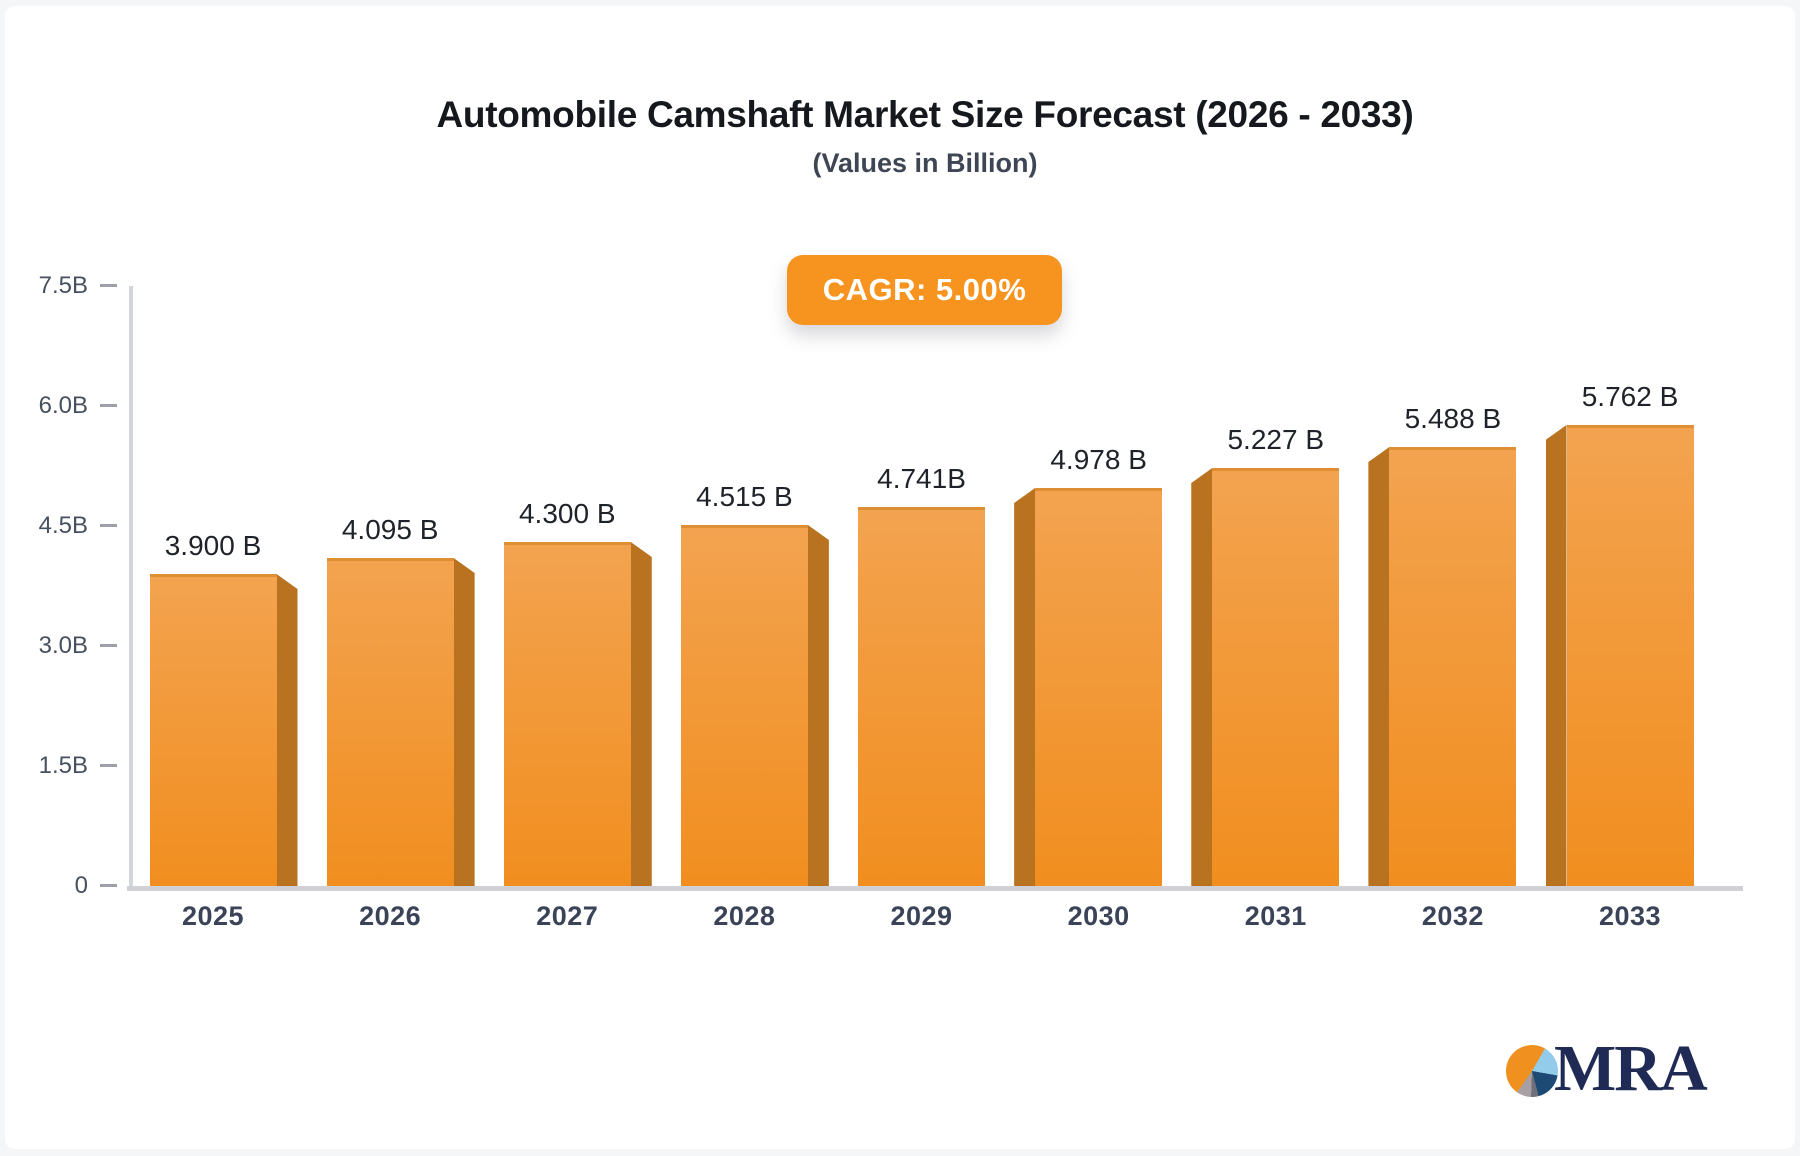 Image resolution: width=1800 pixels, height=1156 pixels. Describe the element at coordinates (925, 163) in the screenshot. I see `chart-subtitle: (Values in Billion)` at that location.